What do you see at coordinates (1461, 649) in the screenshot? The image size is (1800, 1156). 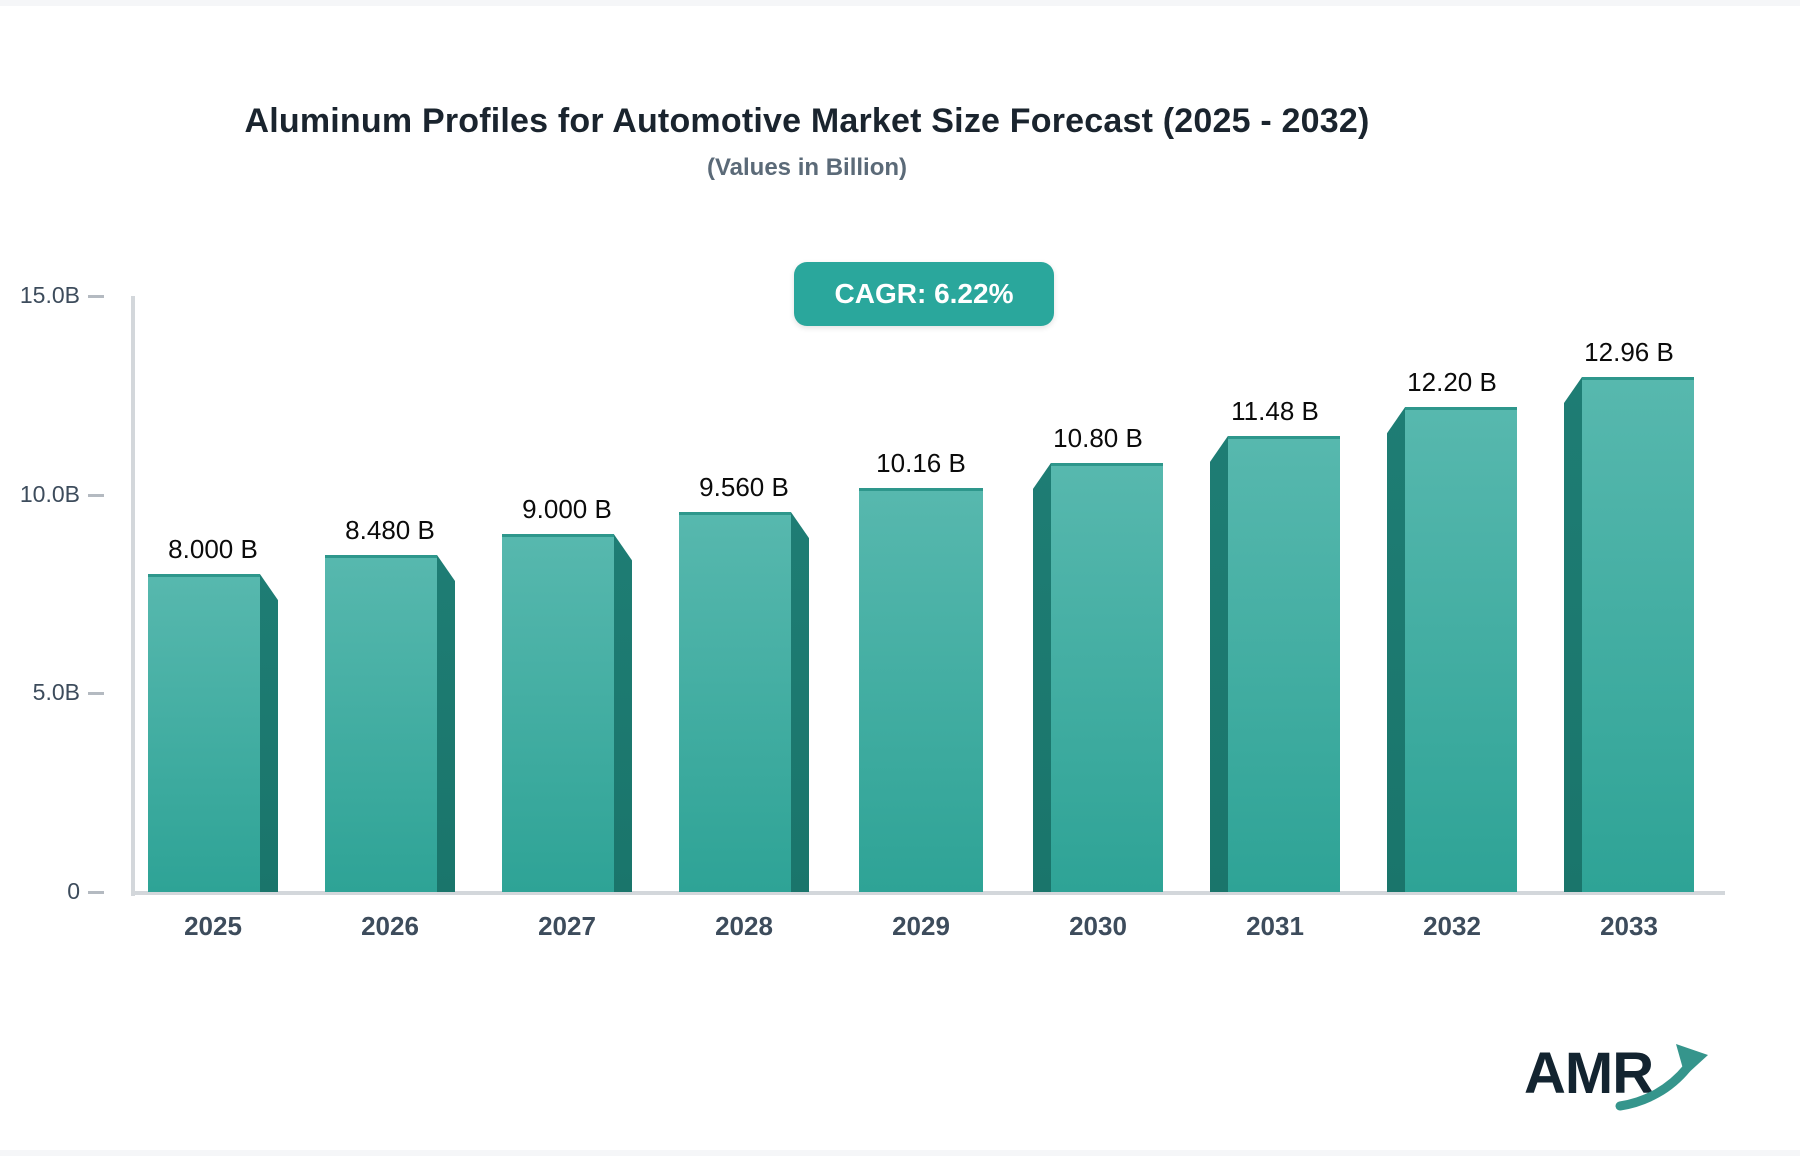 I see `bar-2032` at bounding box center [1461, 649].